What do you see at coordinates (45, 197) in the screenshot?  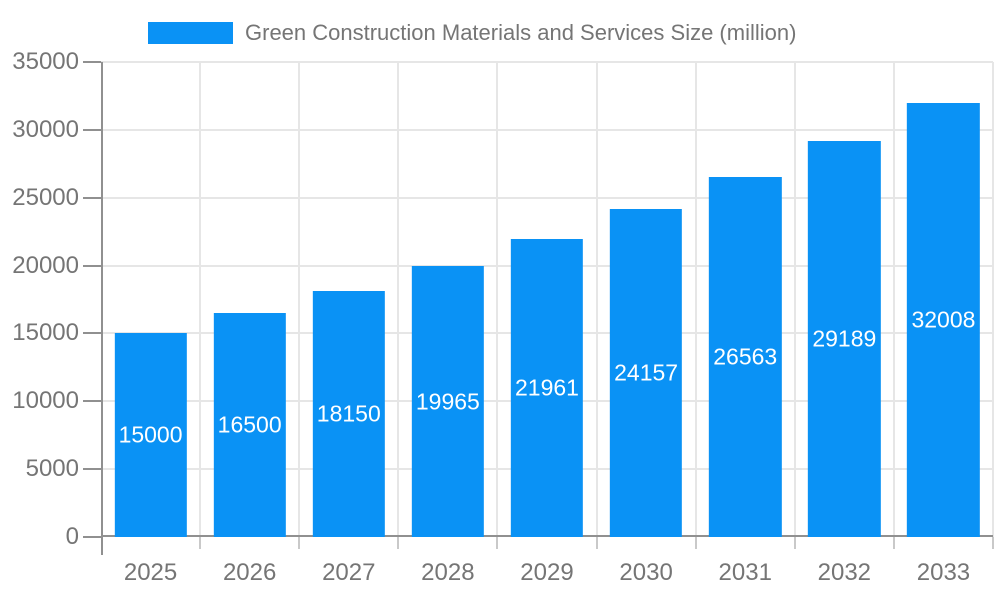 I see `y-axis-label: 25000` at bounding box center [45, 197].